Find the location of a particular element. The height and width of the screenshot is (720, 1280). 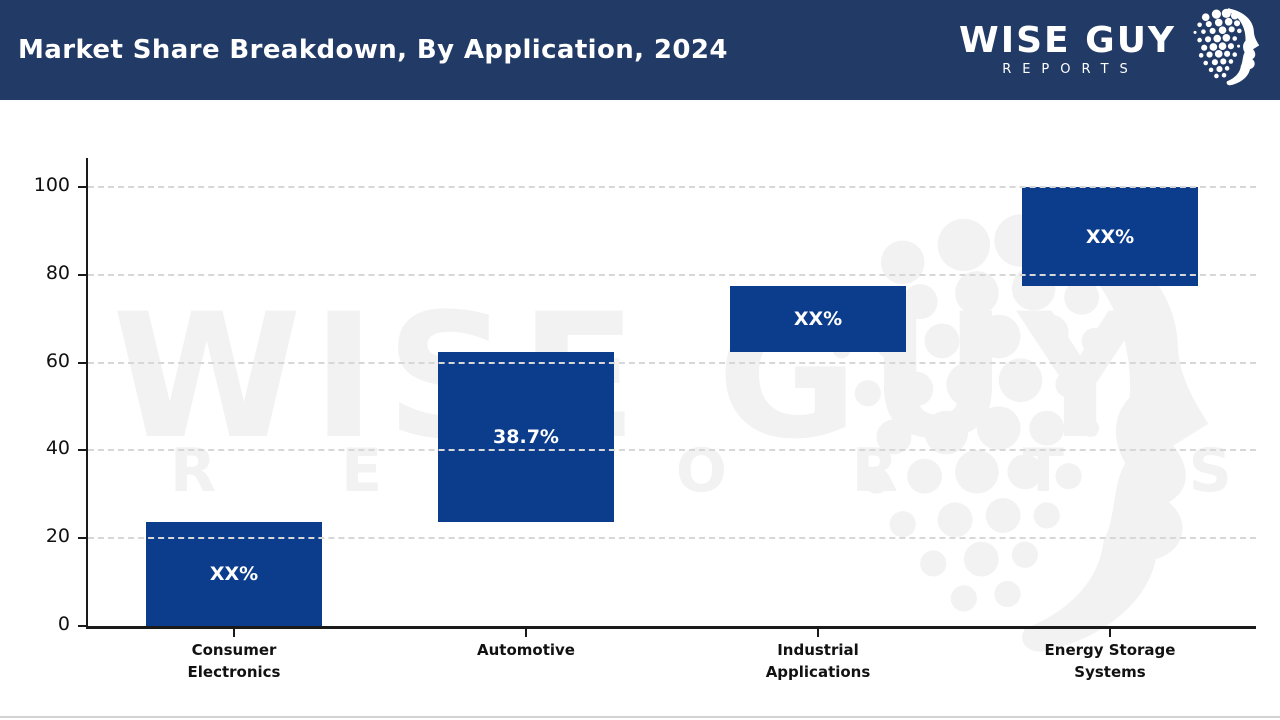

bar-consumer-electronics: XX% is located at coordinates (234, 573).